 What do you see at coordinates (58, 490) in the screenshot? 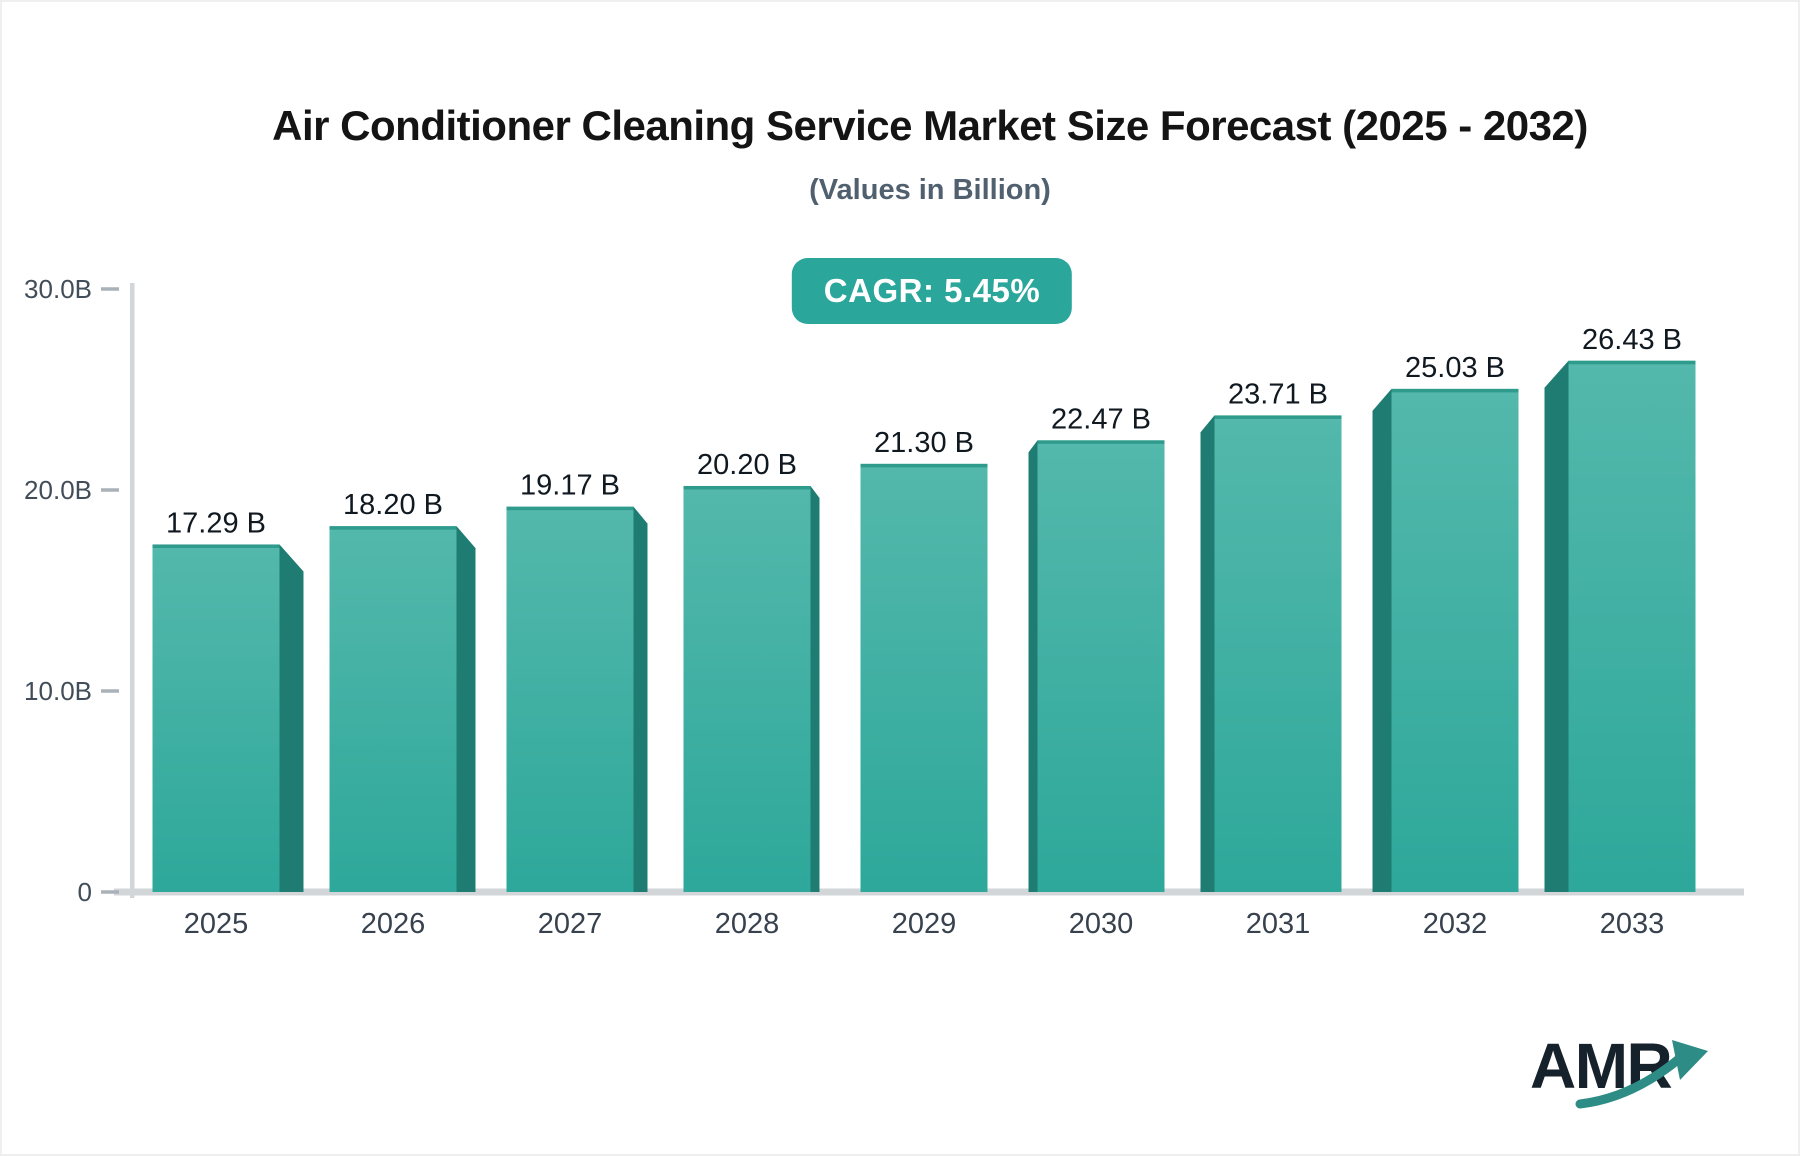
I see `y-tick-label: 20.0B` at bounding box center [58, 490].